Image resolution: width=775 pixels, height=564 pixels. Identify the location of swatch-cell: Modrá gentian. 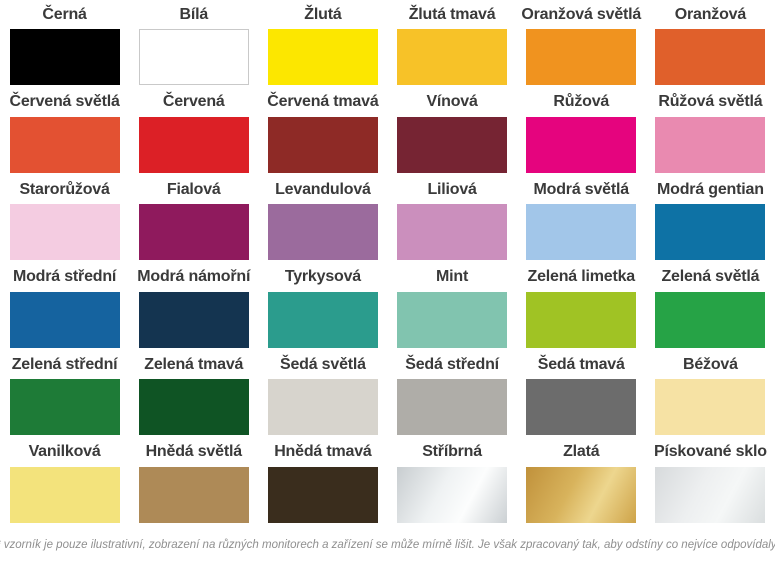
(710, 219).